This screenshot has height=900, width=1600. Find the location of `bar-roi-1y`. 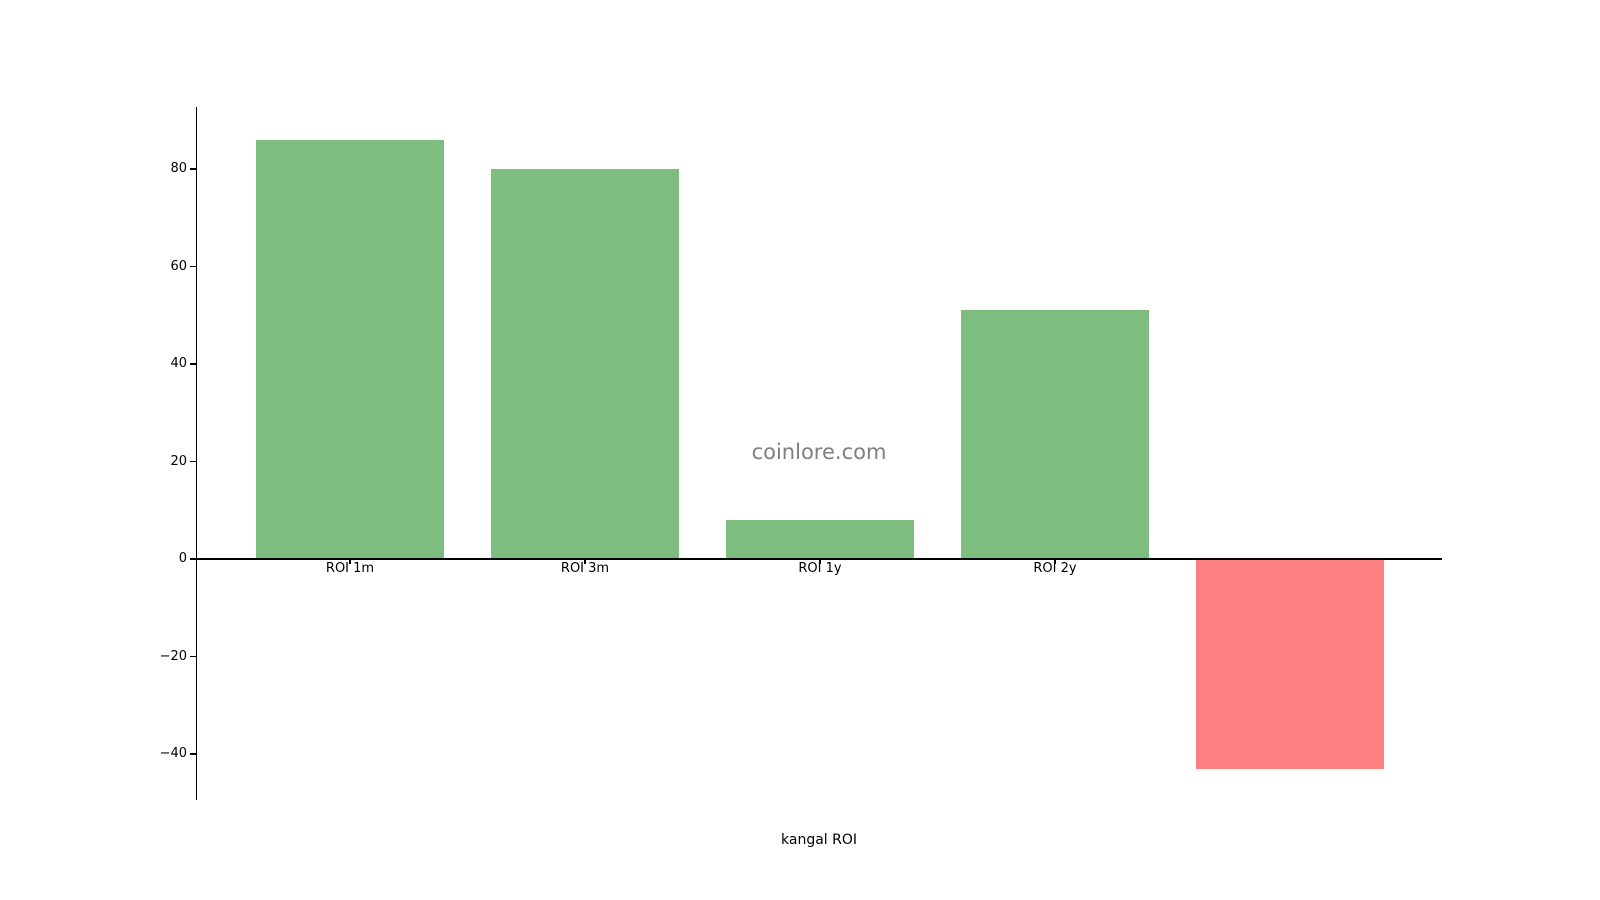

bar-roi-1y is located at coordinates (820, 539).